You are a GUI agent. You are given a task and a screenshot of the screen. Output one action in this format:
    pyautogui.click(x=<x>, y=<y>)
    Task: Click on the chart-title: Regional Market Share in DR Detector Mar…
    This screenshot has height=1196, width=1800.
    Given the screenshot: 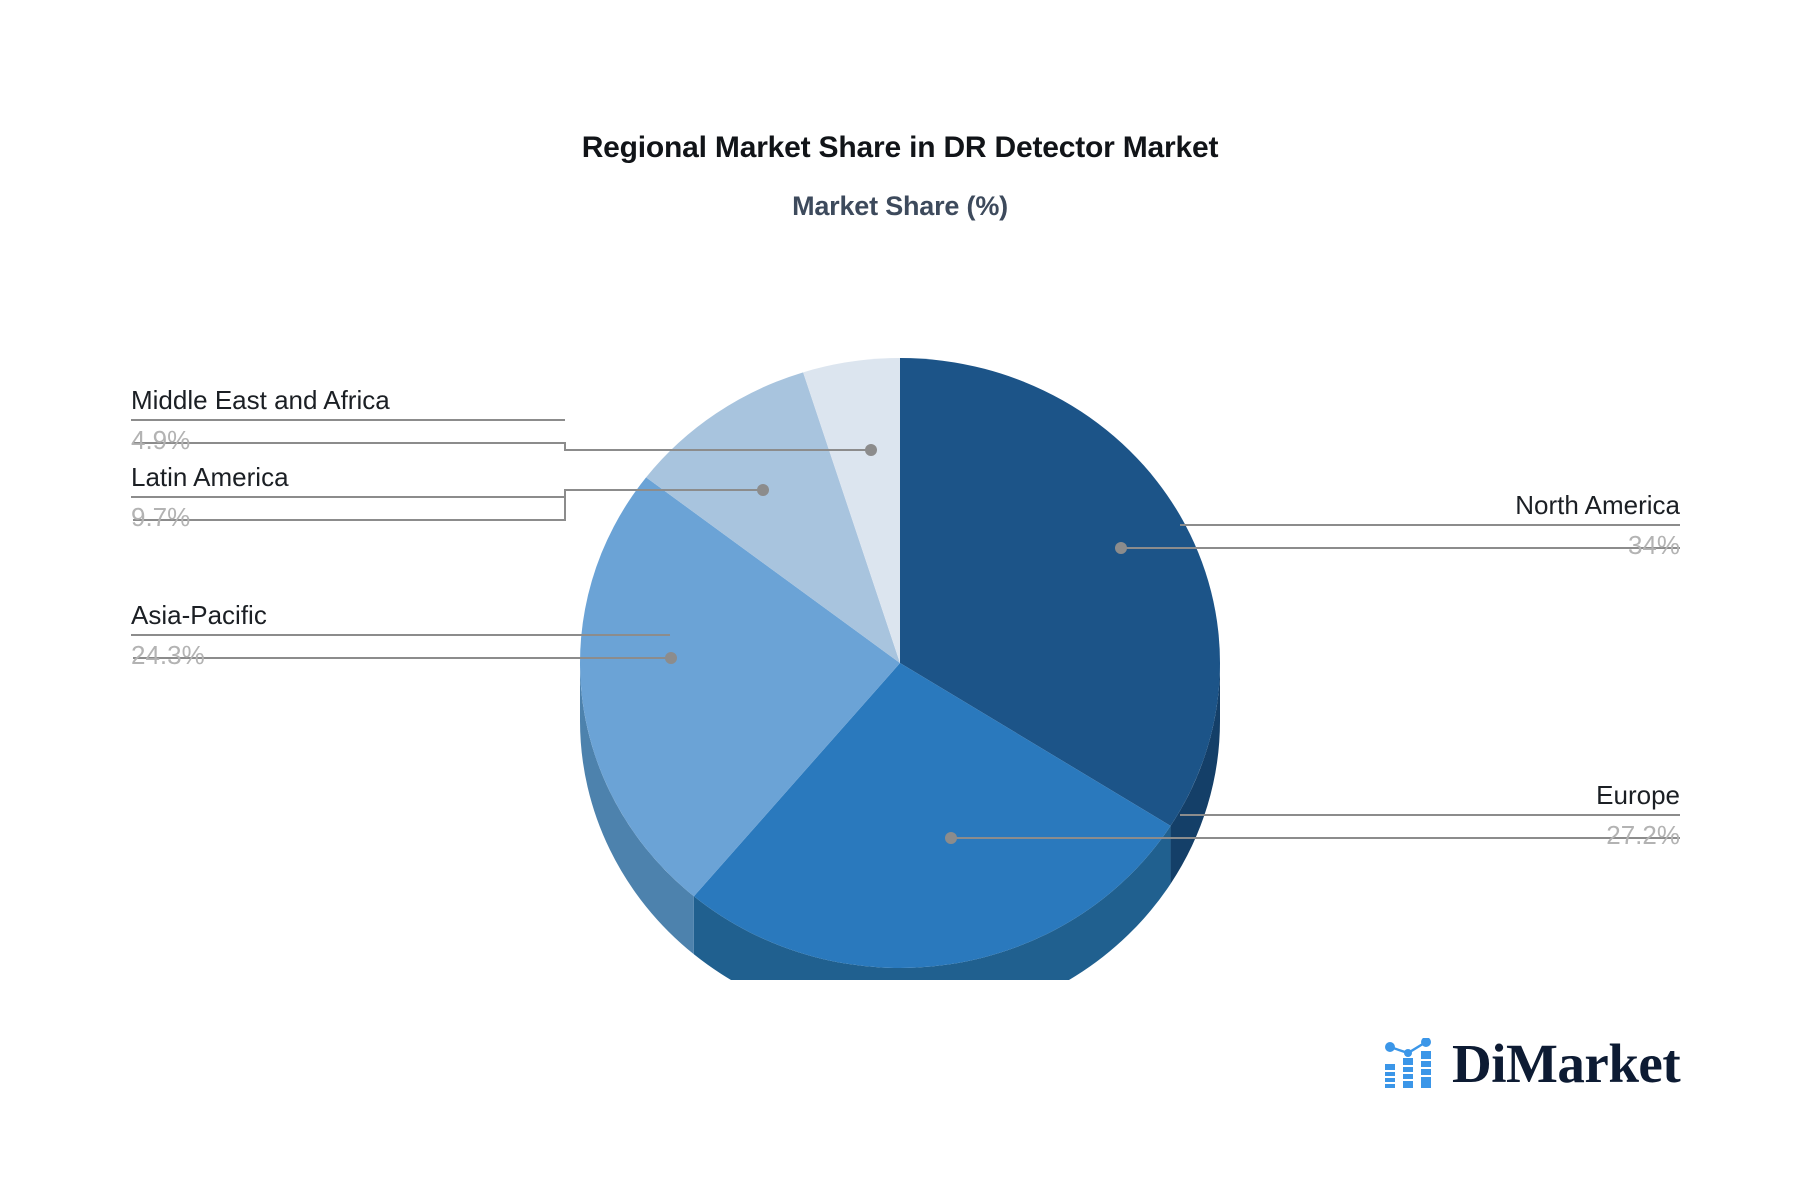 What is the action you would take?
    pyautogui.click(x=900, y=147)
    